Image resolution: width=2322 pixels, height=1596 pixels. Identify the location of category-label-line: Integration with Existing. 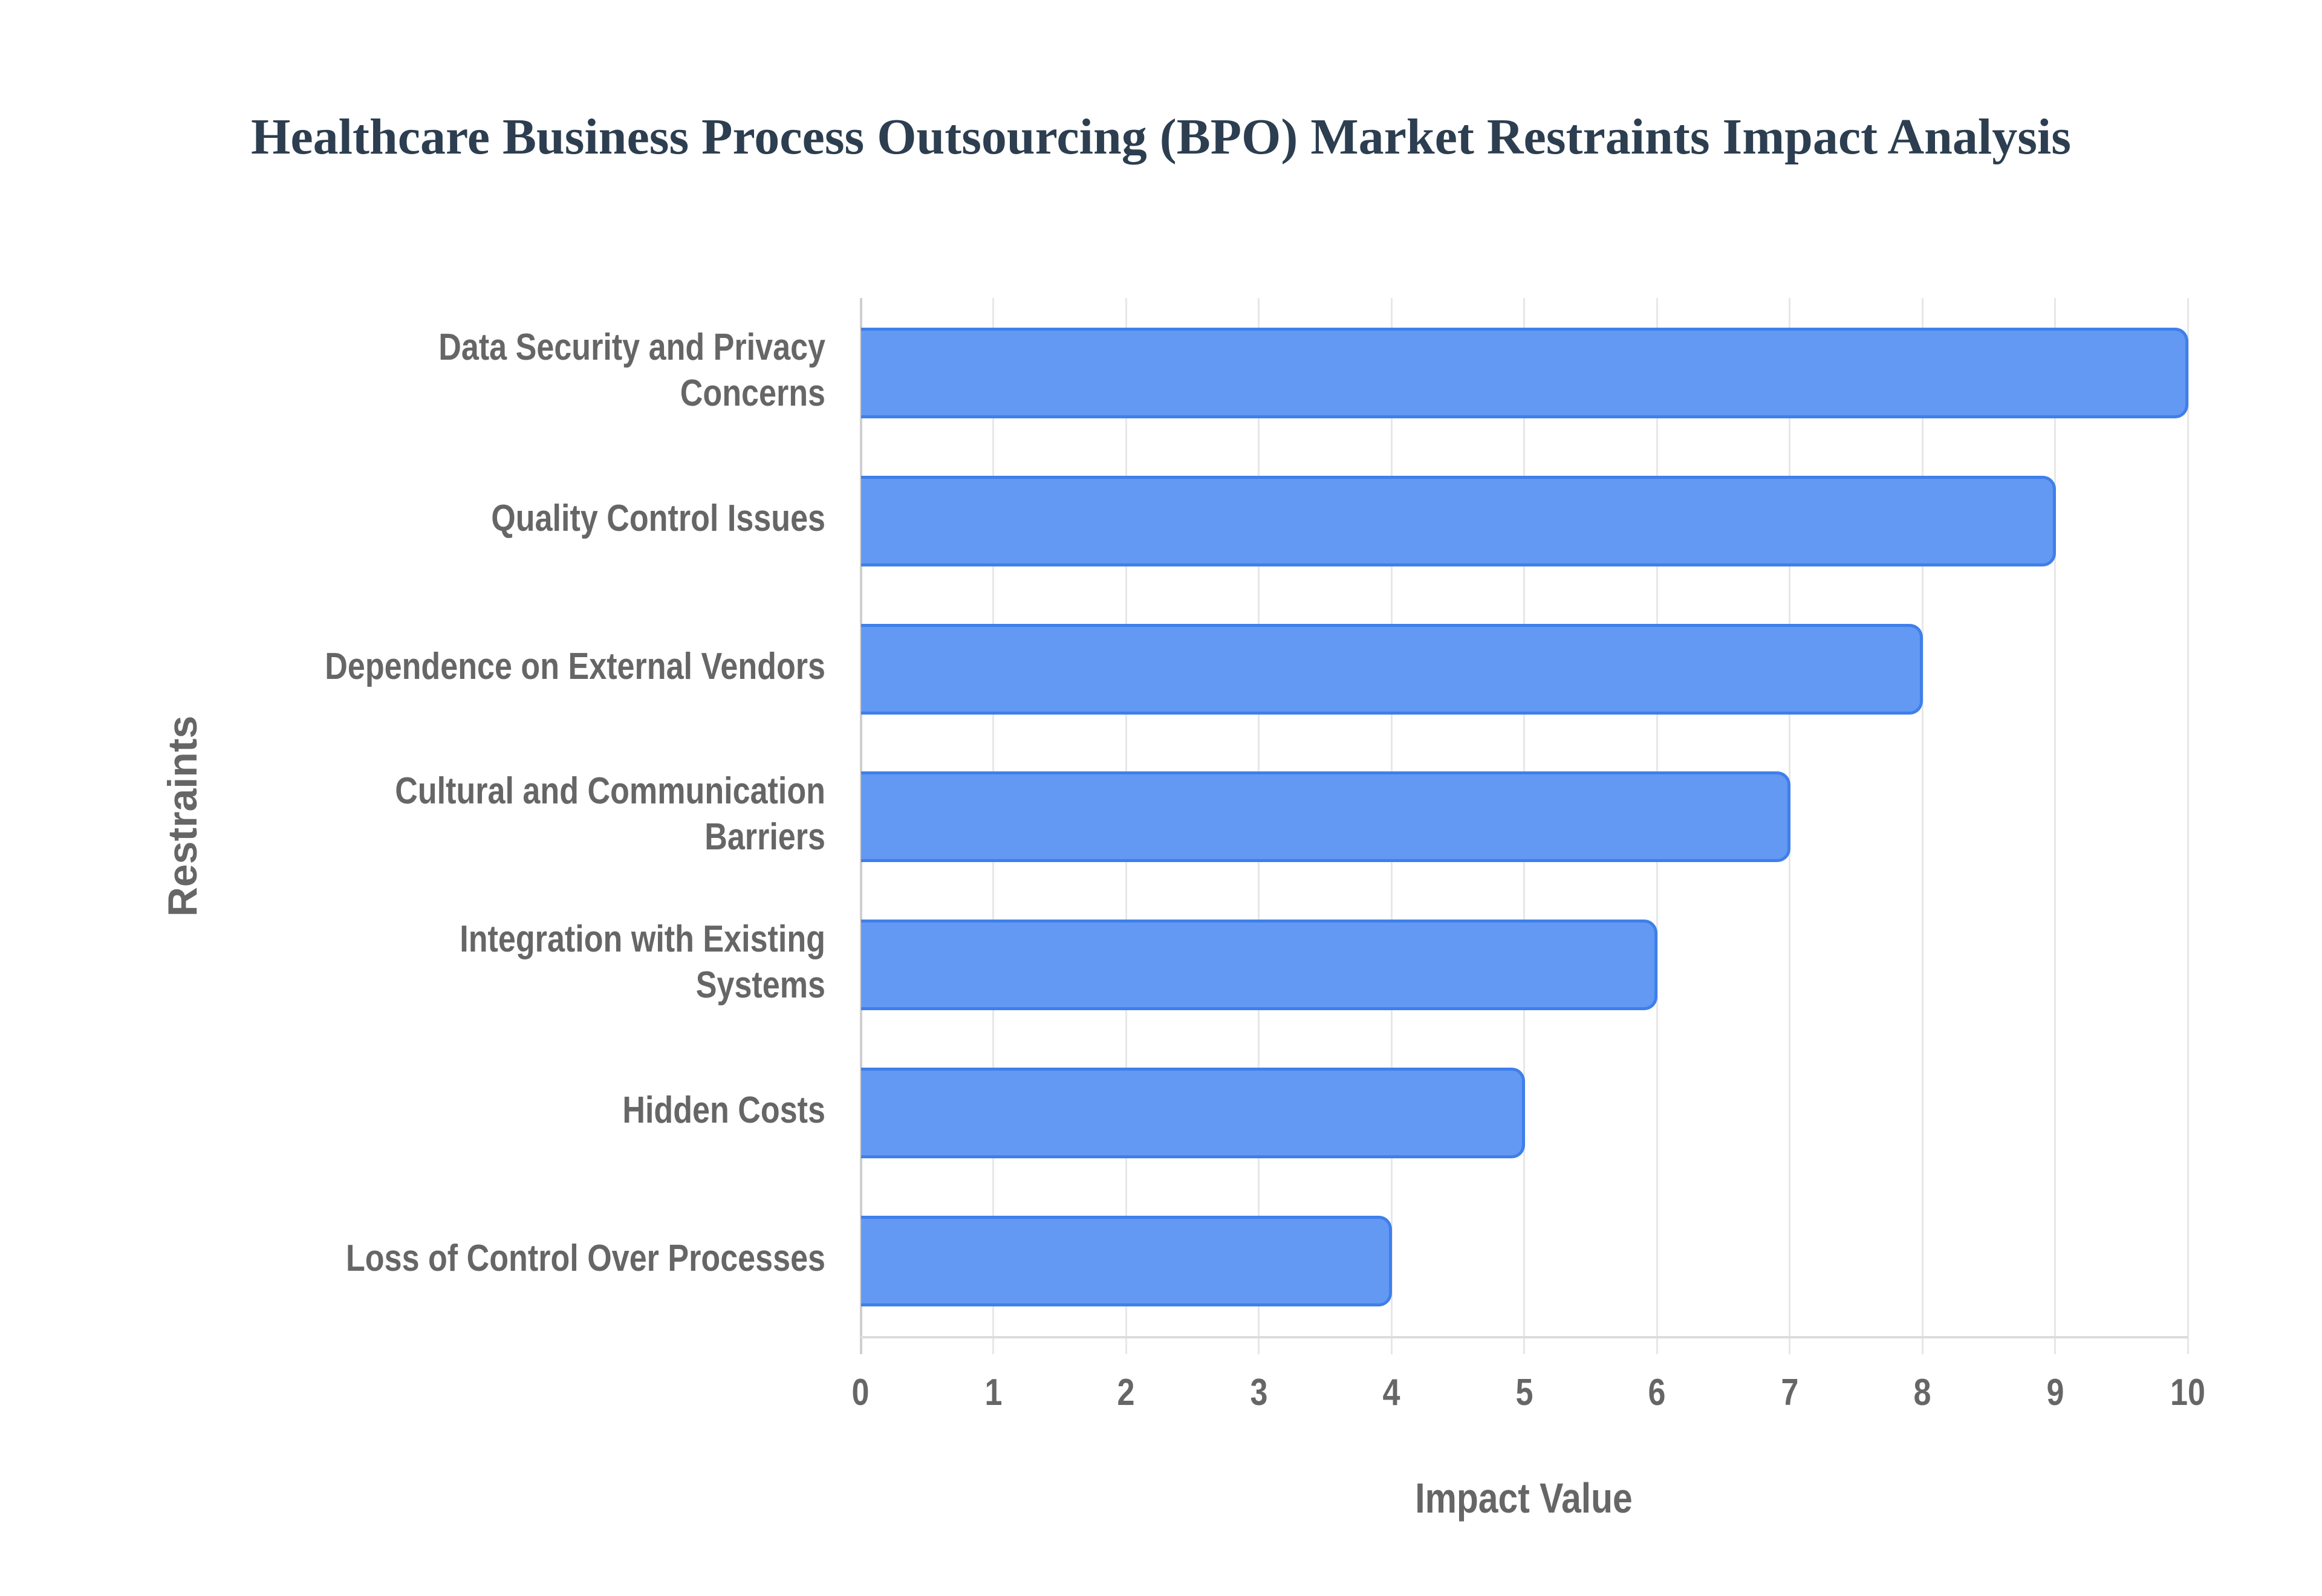
(642, 939).